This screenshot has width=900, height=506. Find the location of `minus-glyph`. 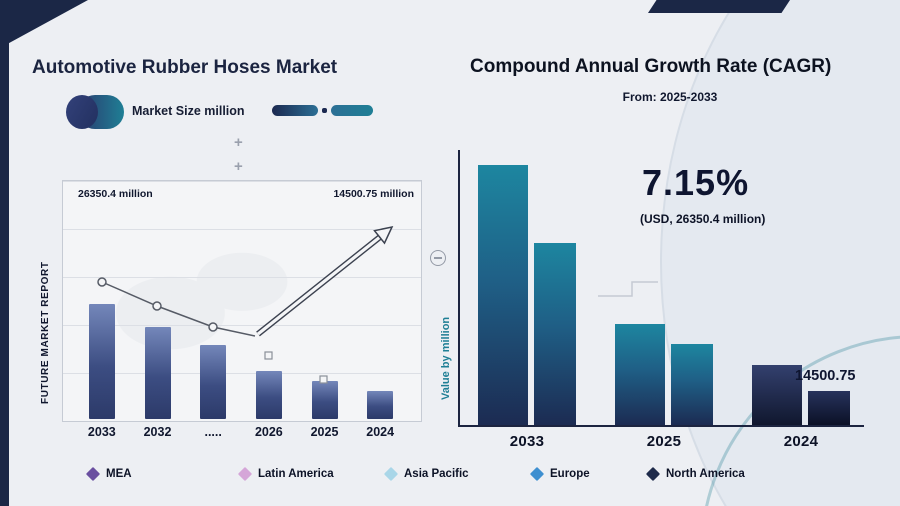

minus-glyph is located at coordinates (438, 258).